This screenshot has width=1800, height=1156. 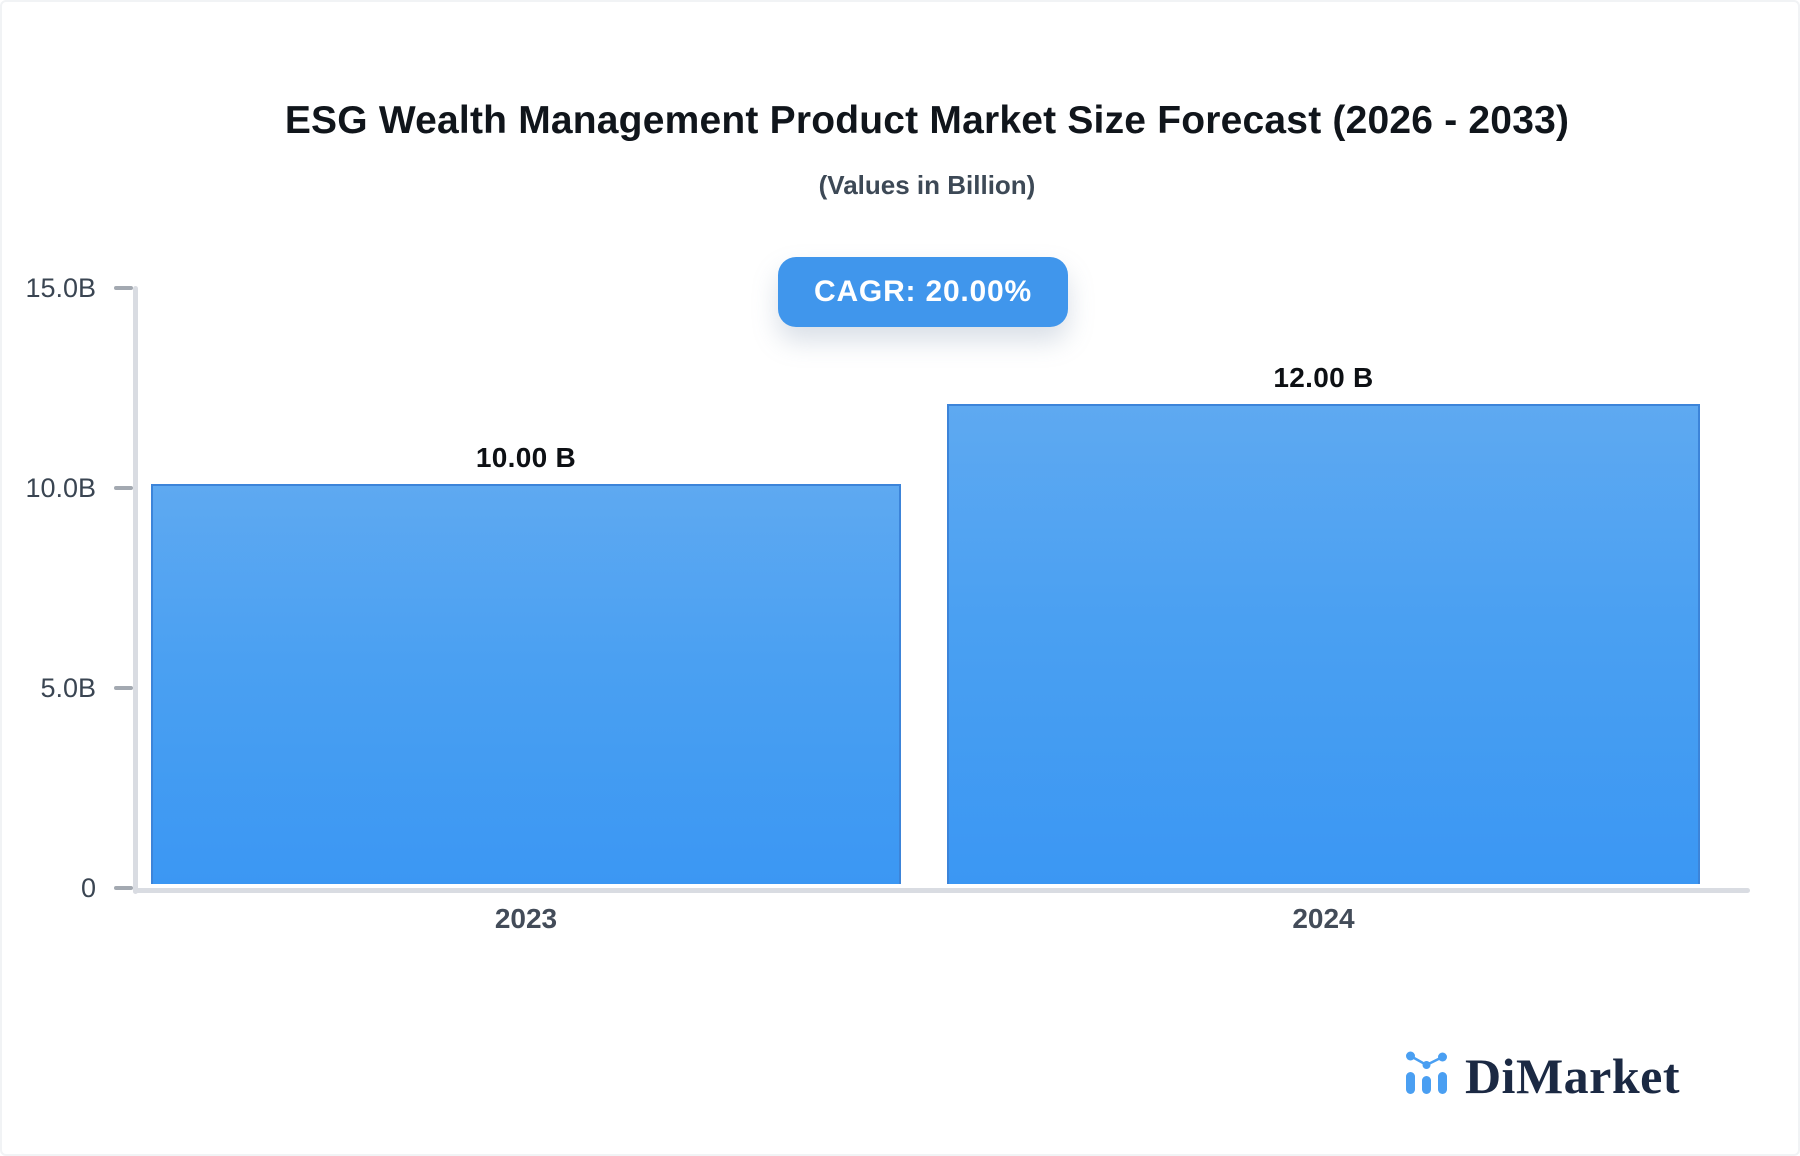 I want to click on cagr-badge-label: CAGR: 20.00%, so click(x=923, y=291).